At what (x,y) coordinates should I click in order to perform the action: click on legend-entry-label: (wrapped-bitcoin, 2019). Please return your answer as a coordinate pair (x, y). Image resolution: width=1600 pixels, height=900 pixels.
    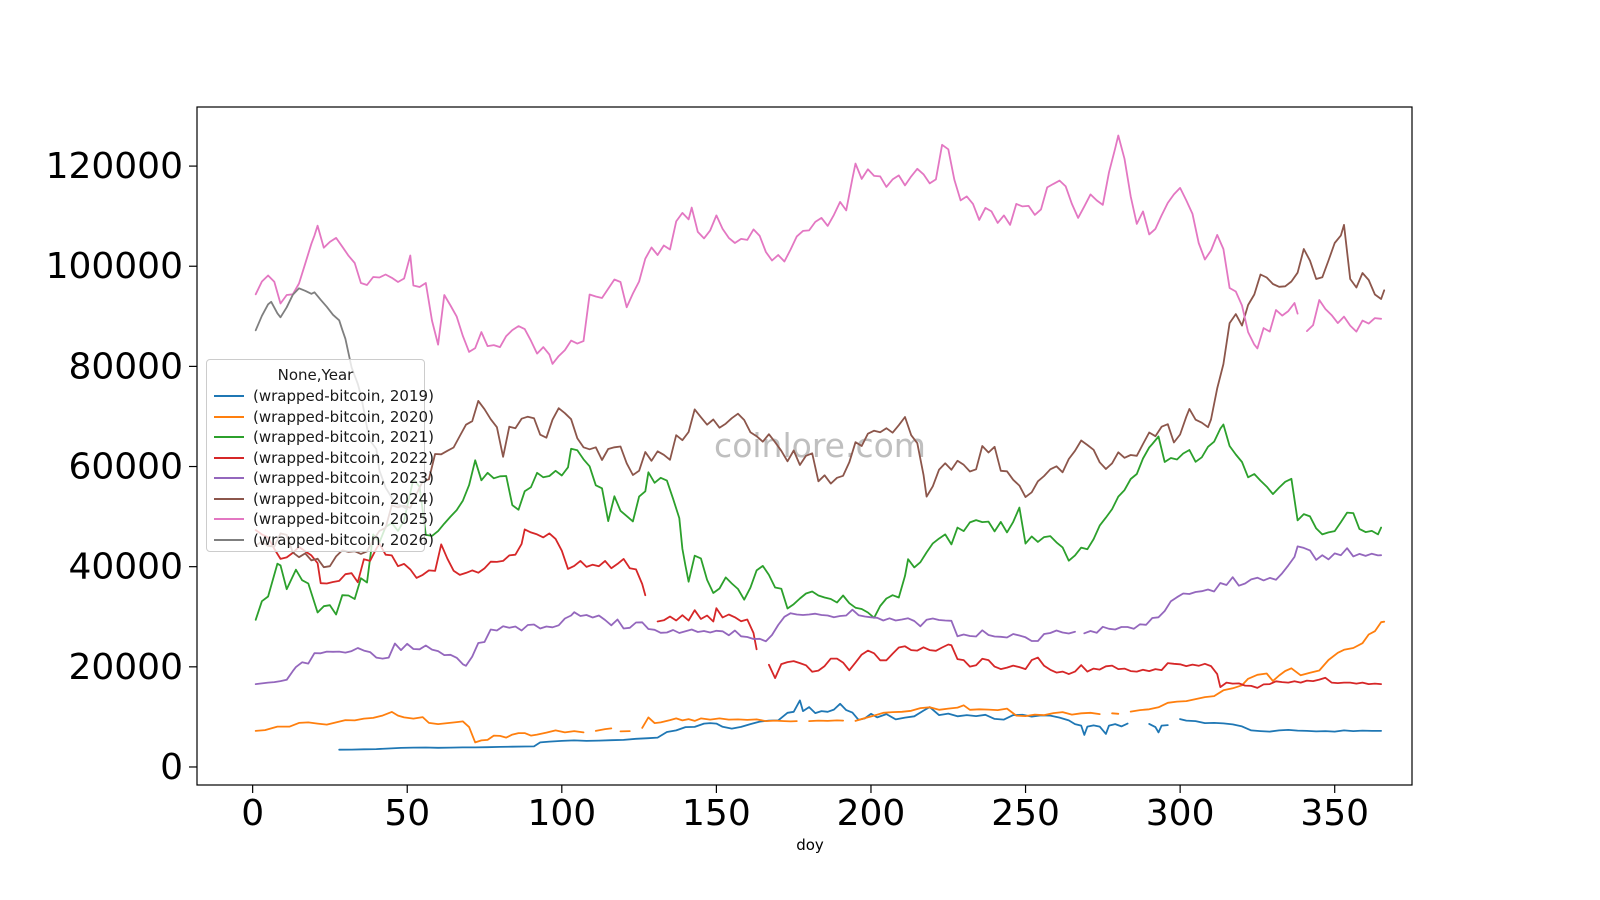
    Looking at the image, I should click on (343, 396).